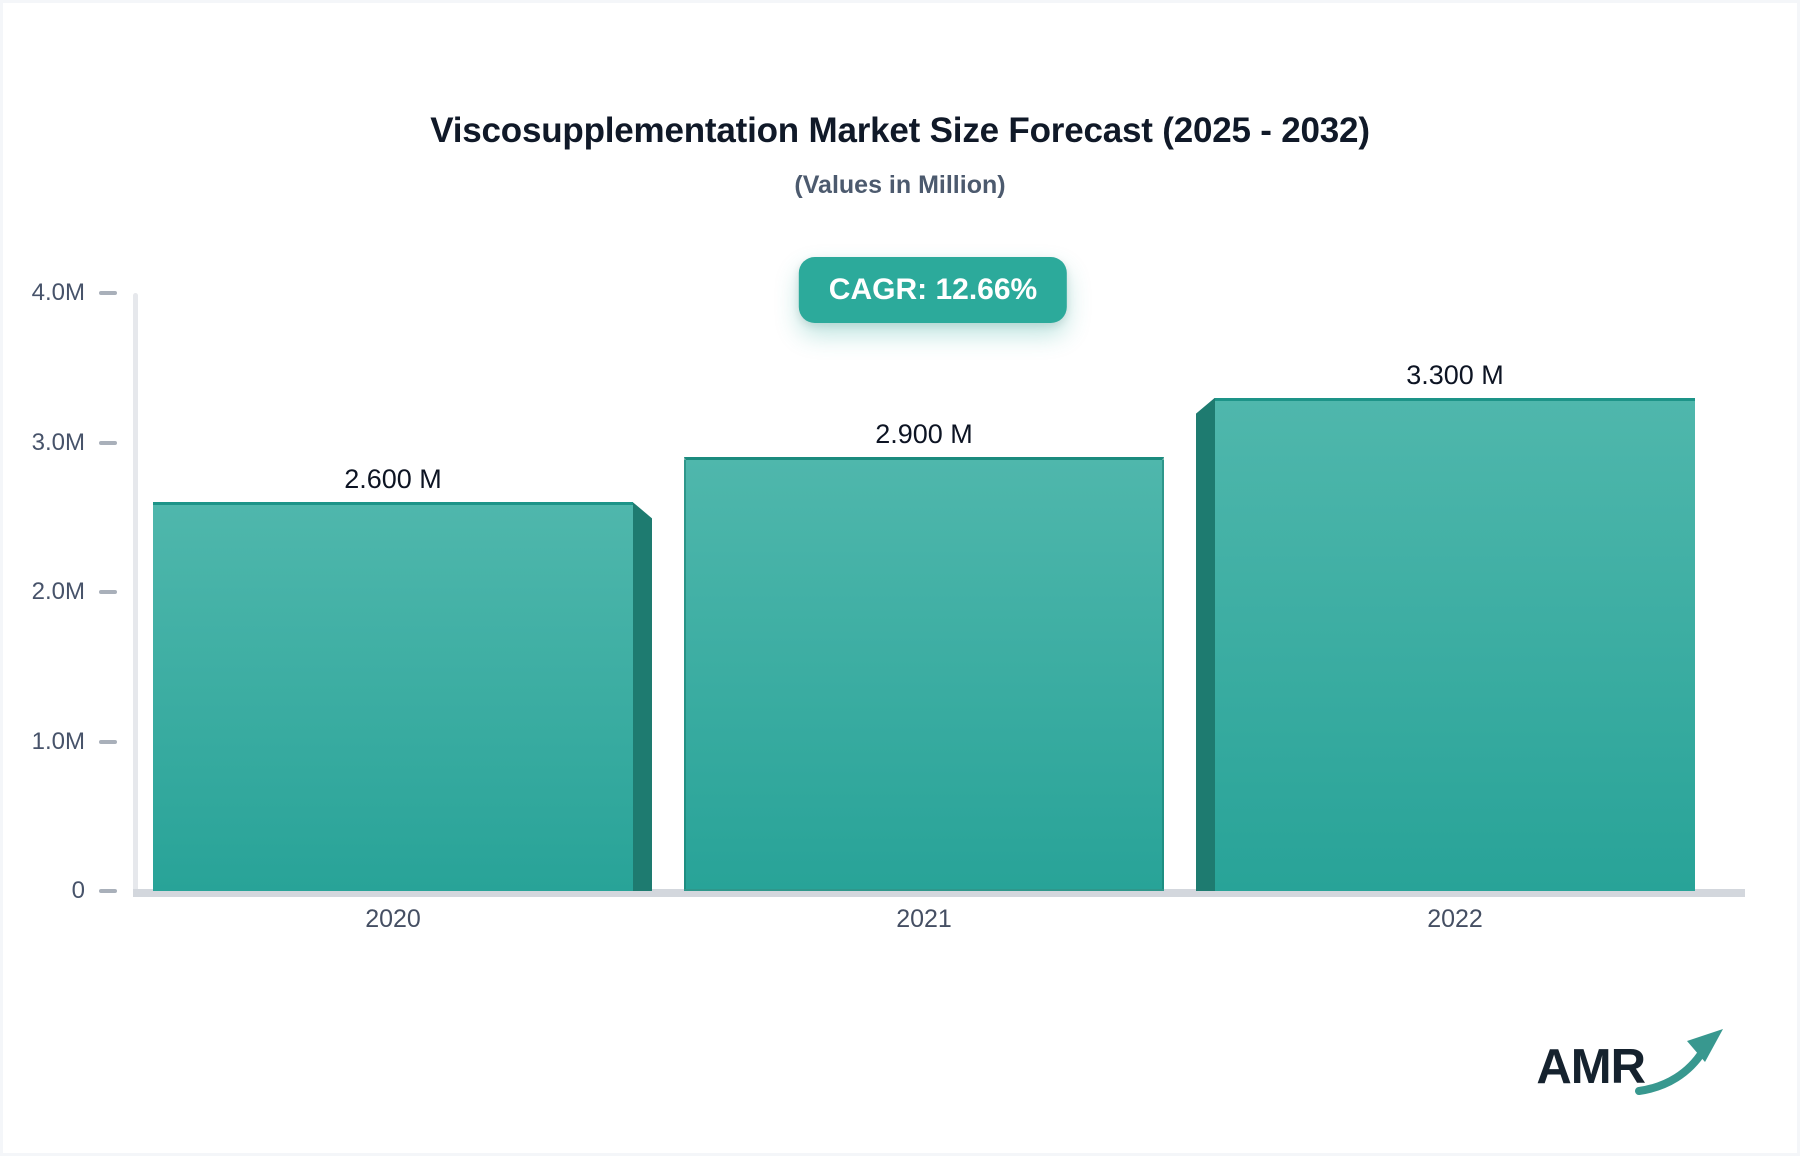  I want to click on cagr-badge: CAGR: 12.66%, so click(933, 290).